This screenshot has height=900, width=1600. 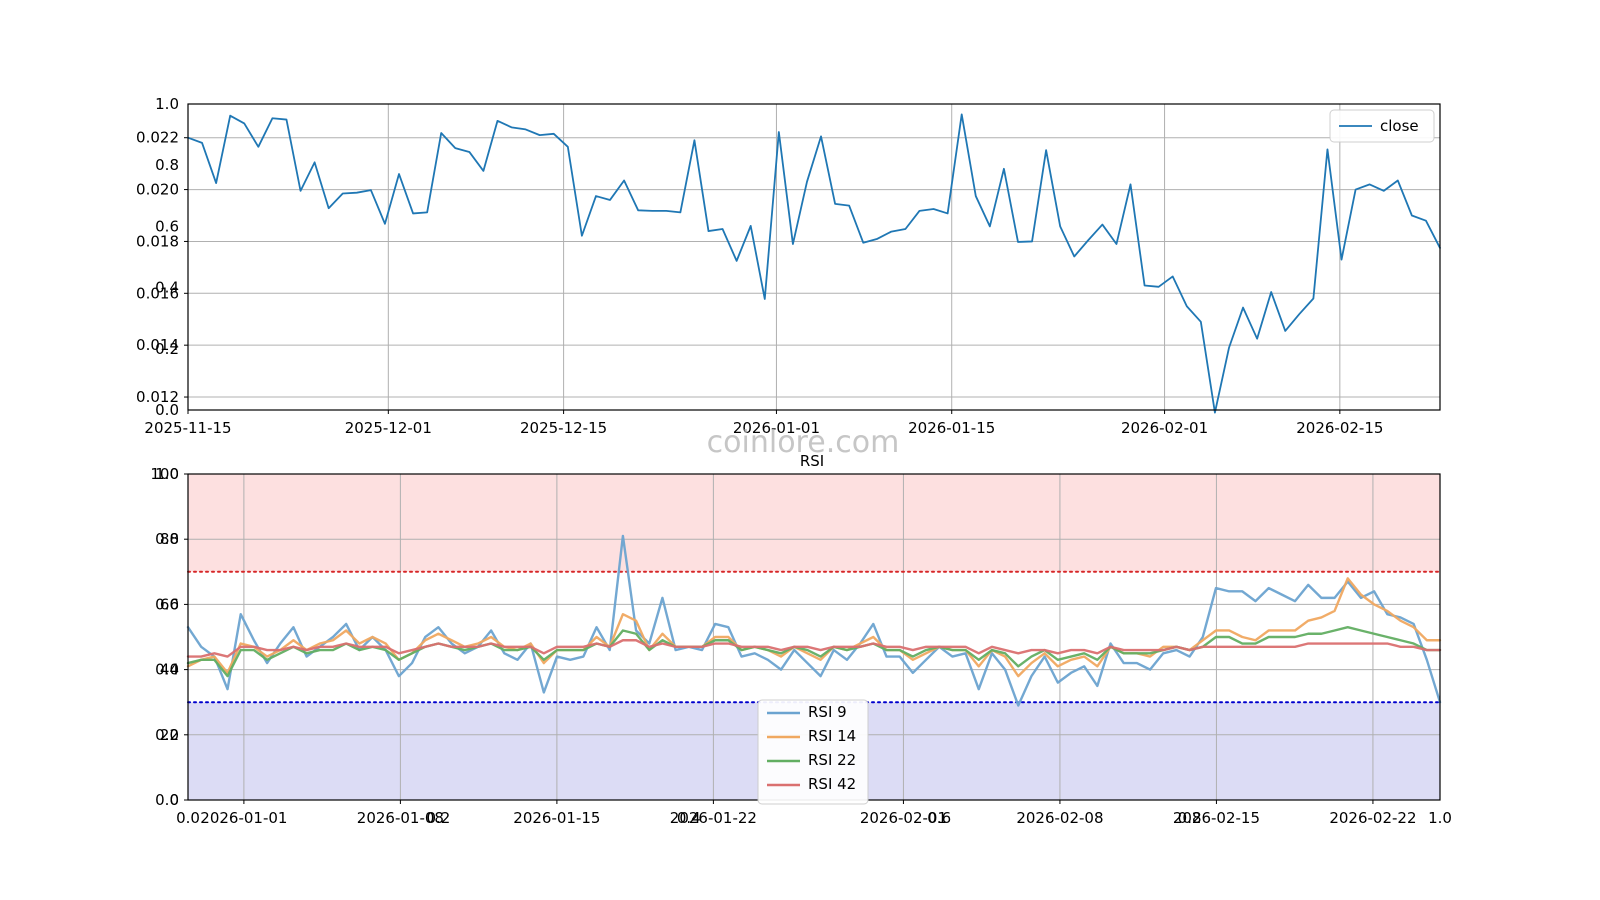 I want to click on rsi-secondary-ytick-label: 0.6, so click(x=167, y=604).